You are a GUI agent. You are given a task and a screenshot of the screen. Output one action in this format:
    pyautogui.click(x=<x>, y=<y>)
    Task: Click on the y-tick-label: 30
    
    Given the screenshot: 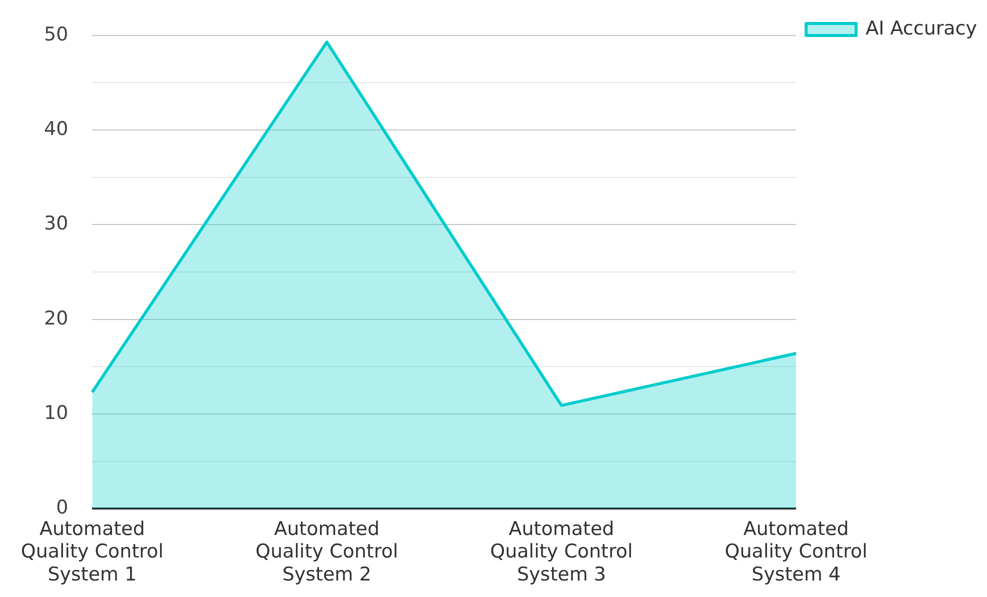 What is the action you would take?
    pyautogui.click(x=56, y=223)
    